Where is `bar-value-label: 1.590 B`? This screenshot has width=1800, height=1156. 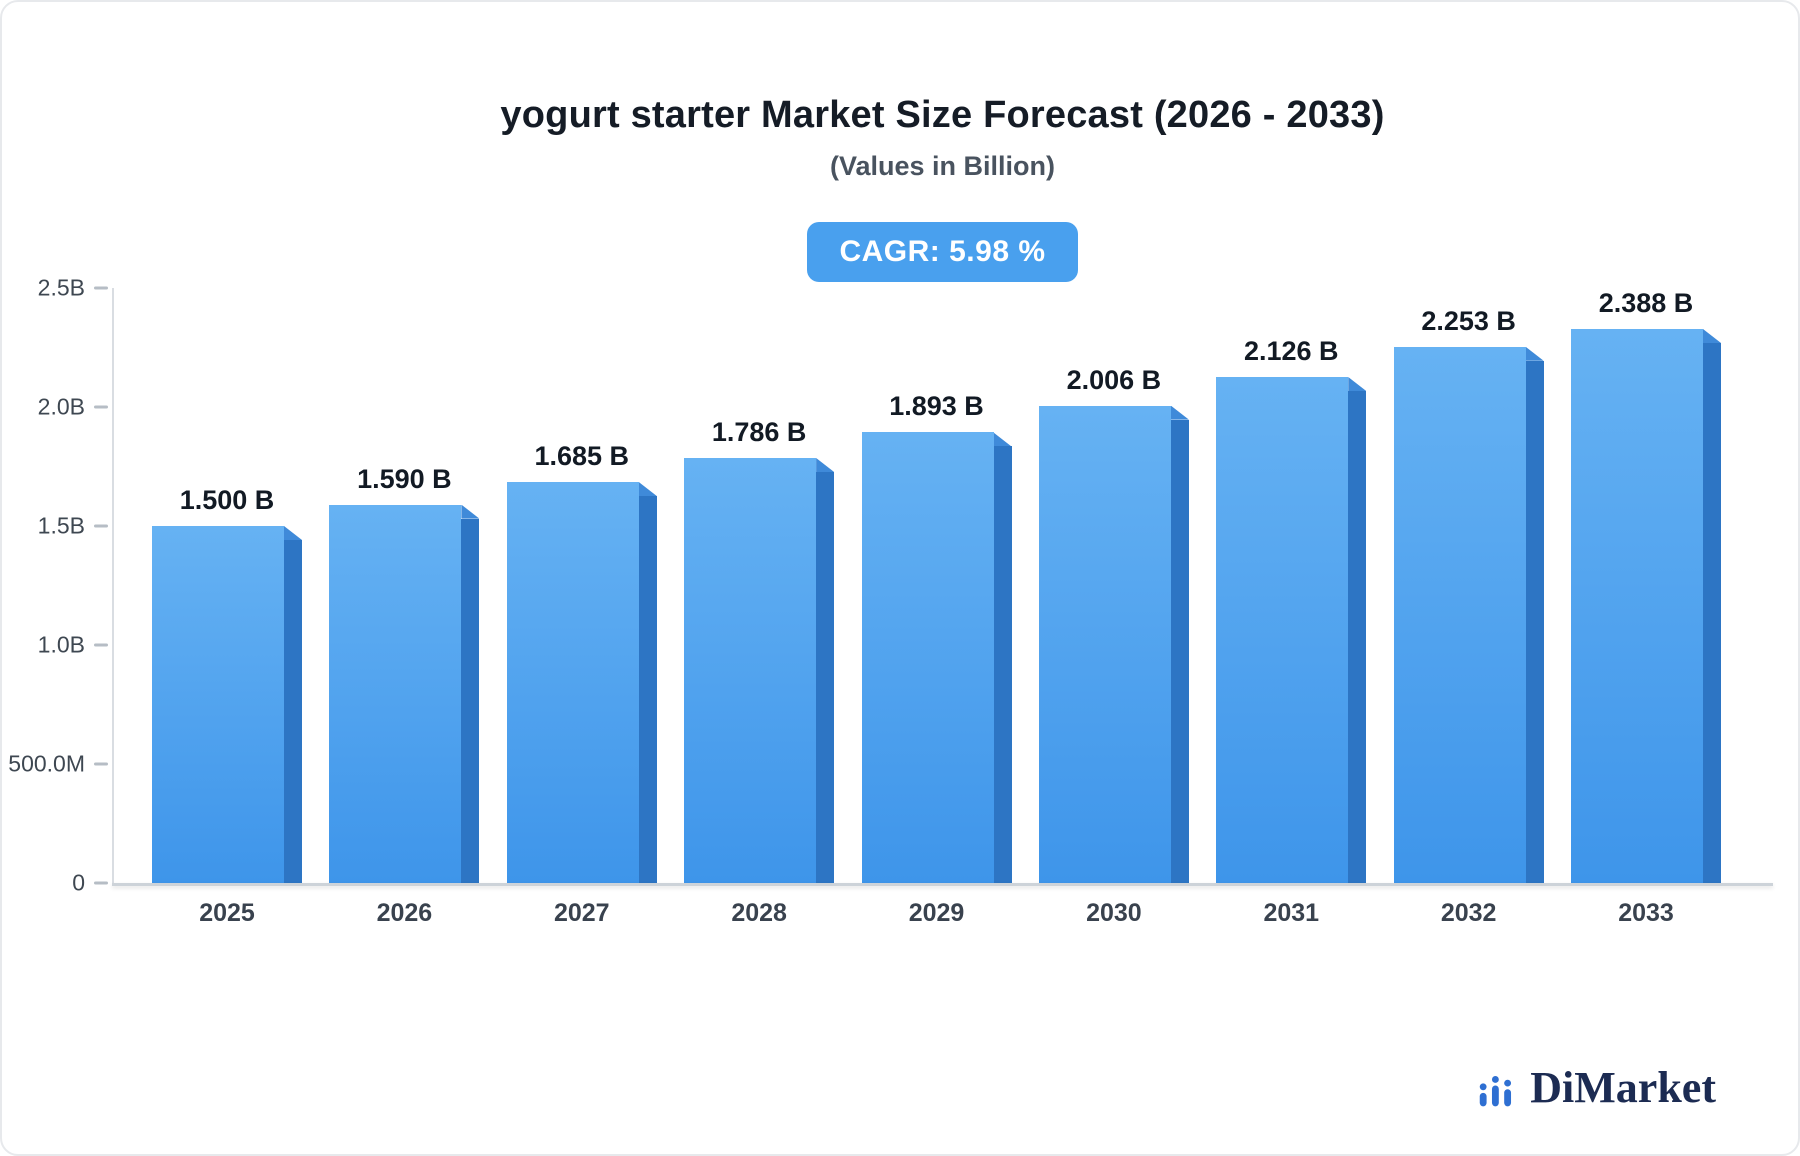
bar-value-label: 1.590 B is located at coordinates (404, 478).